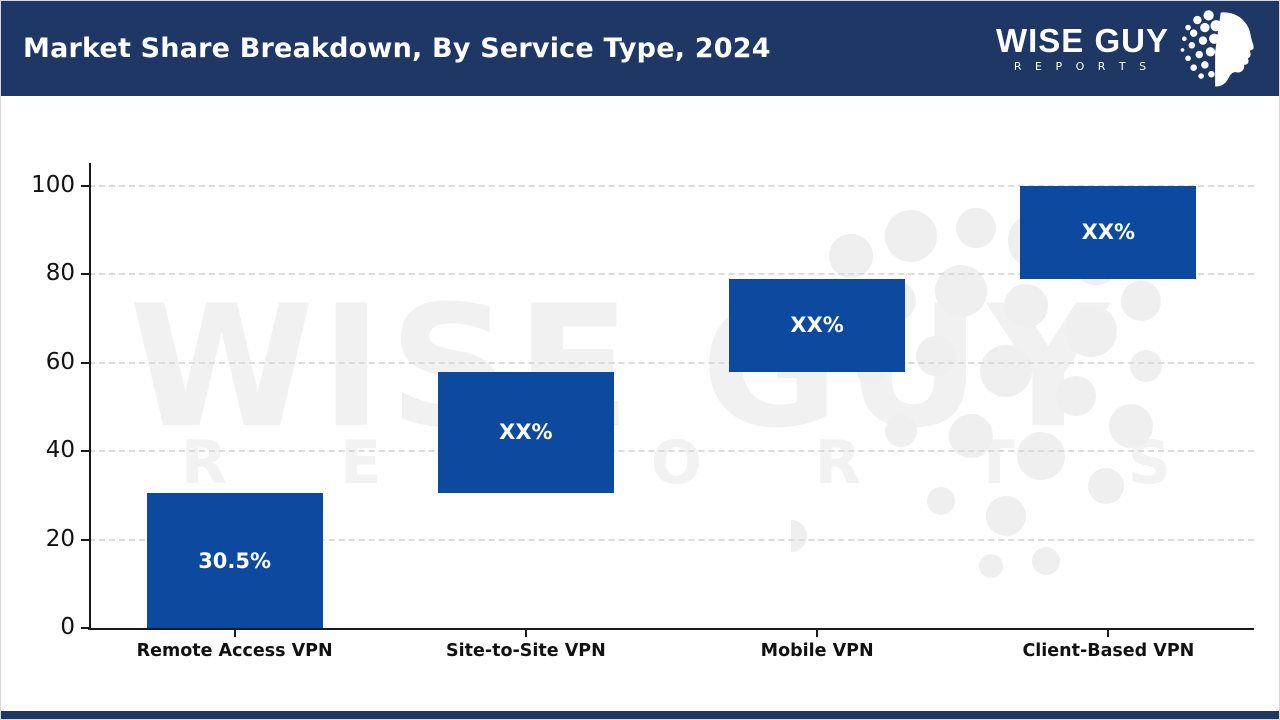  I want to click on footer-bar, so click(640, 715).